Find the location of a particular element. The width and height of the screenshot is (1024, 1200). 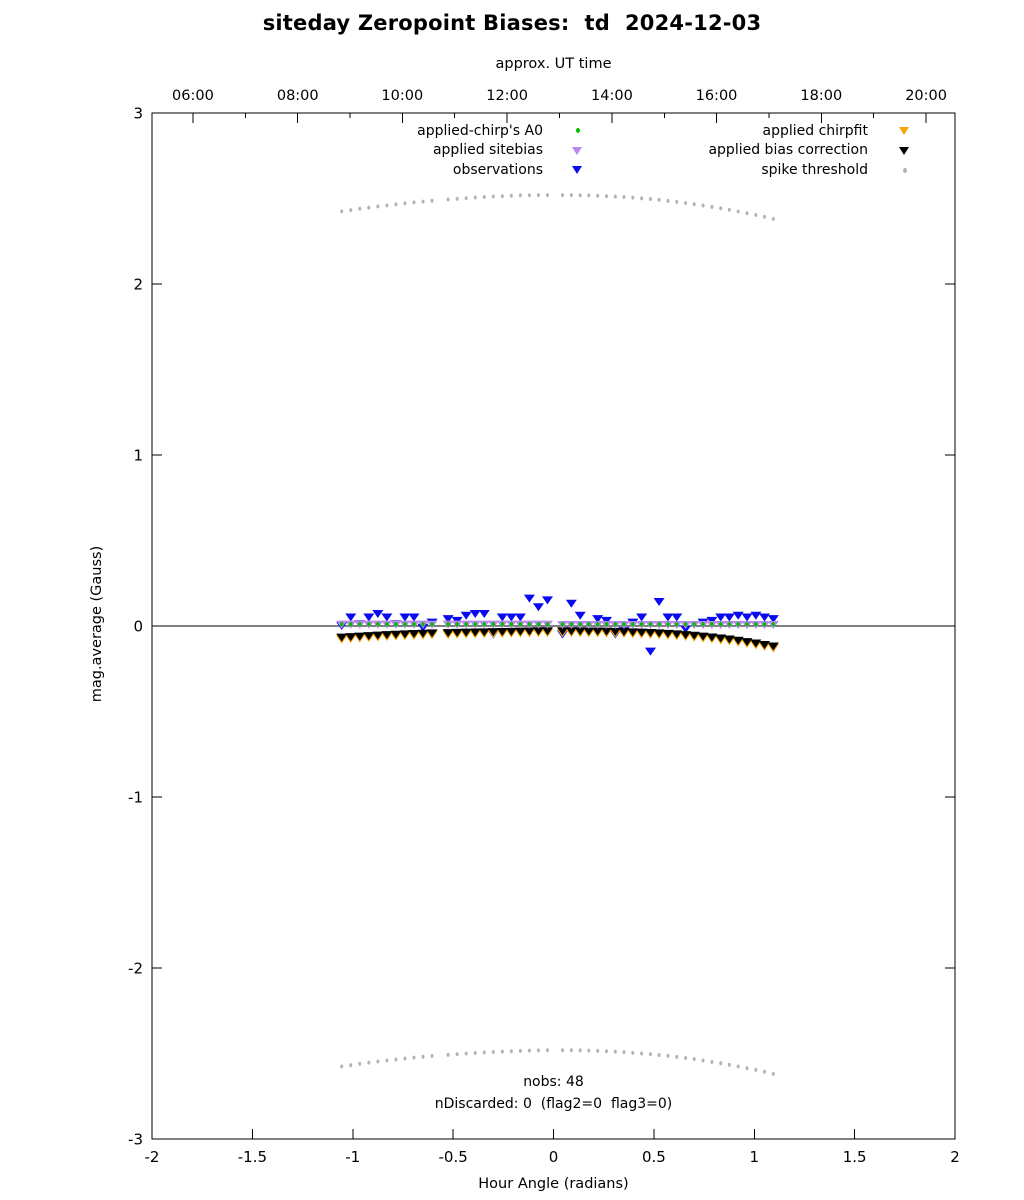

svg-text: 1.5 is located at coordinates (855, 1157).